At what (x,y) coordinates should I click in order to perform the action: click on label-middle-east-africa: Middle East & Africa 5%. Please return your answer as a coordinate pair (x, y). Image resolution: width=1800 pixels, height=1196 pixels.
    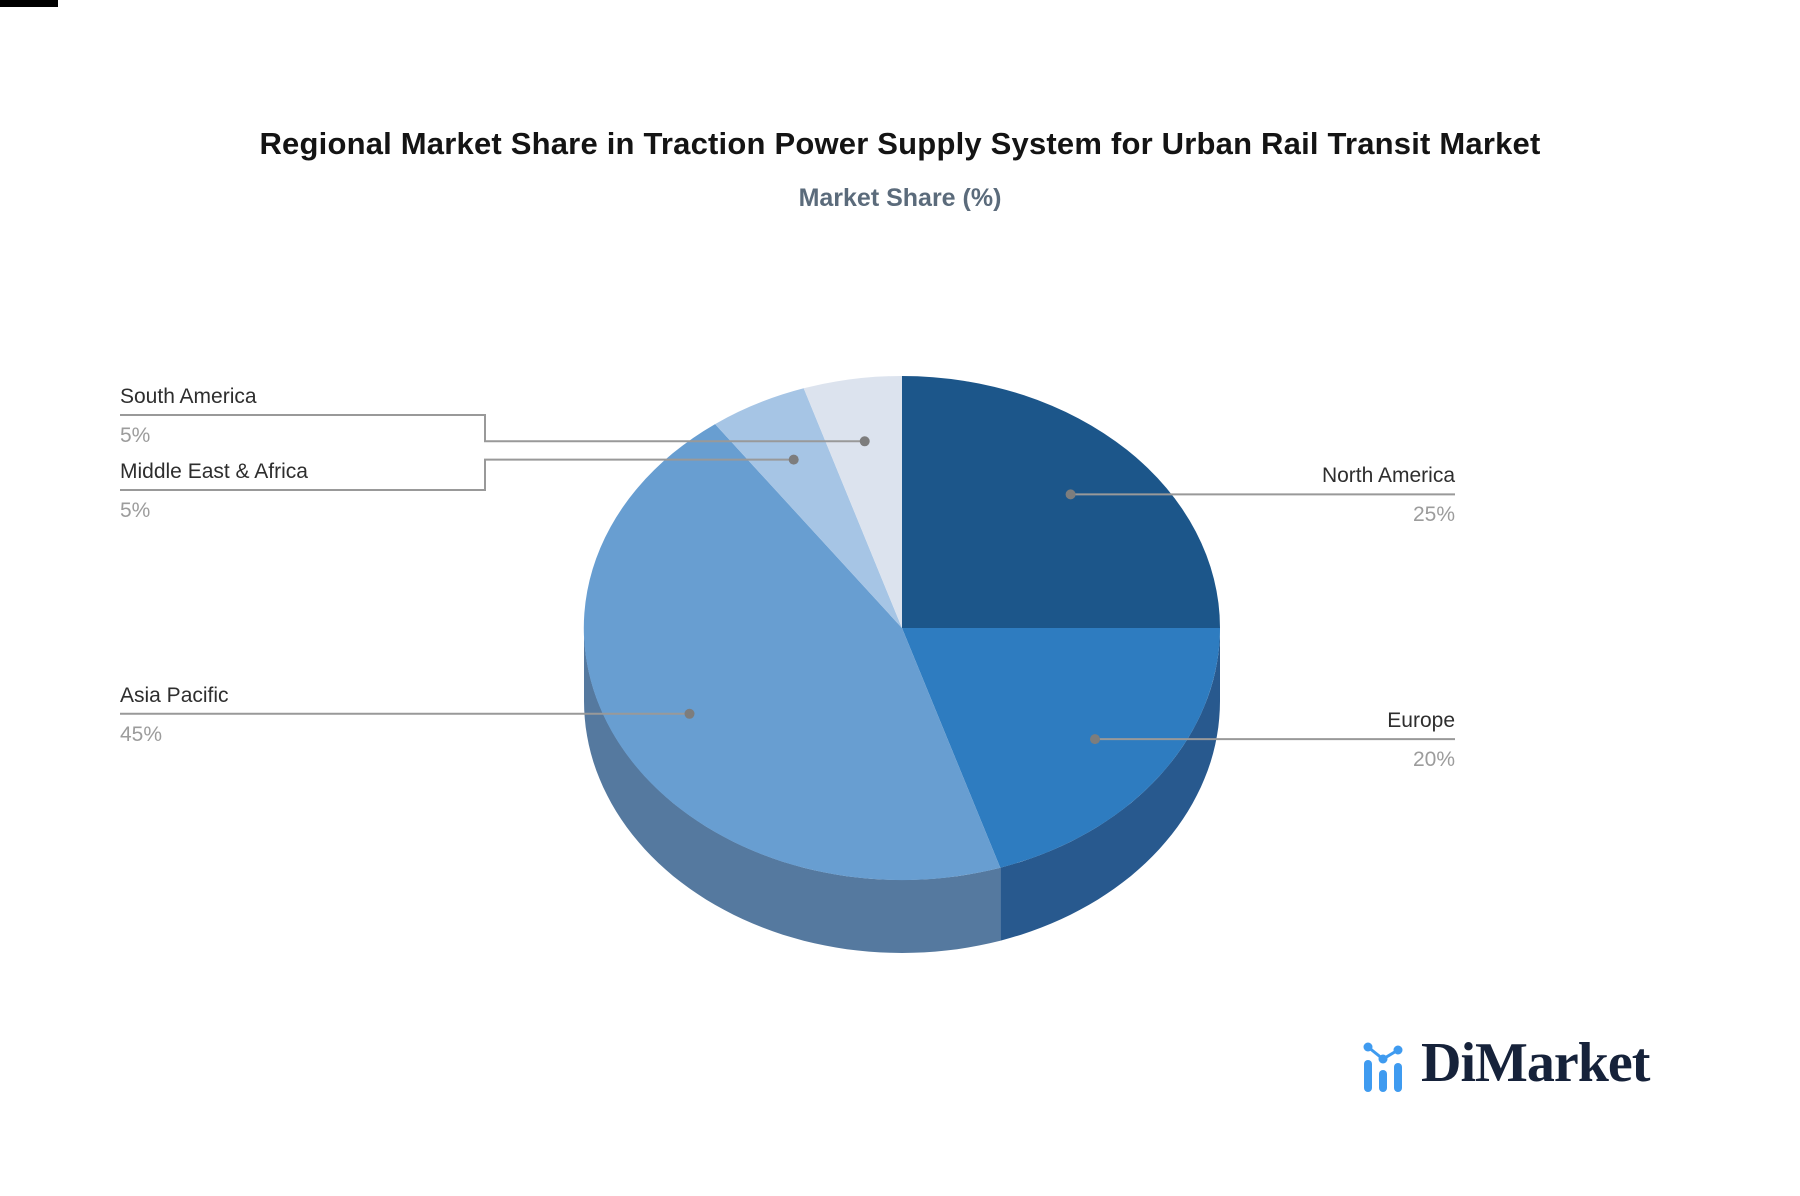
    Looking at the image, I should click on (330, 491).